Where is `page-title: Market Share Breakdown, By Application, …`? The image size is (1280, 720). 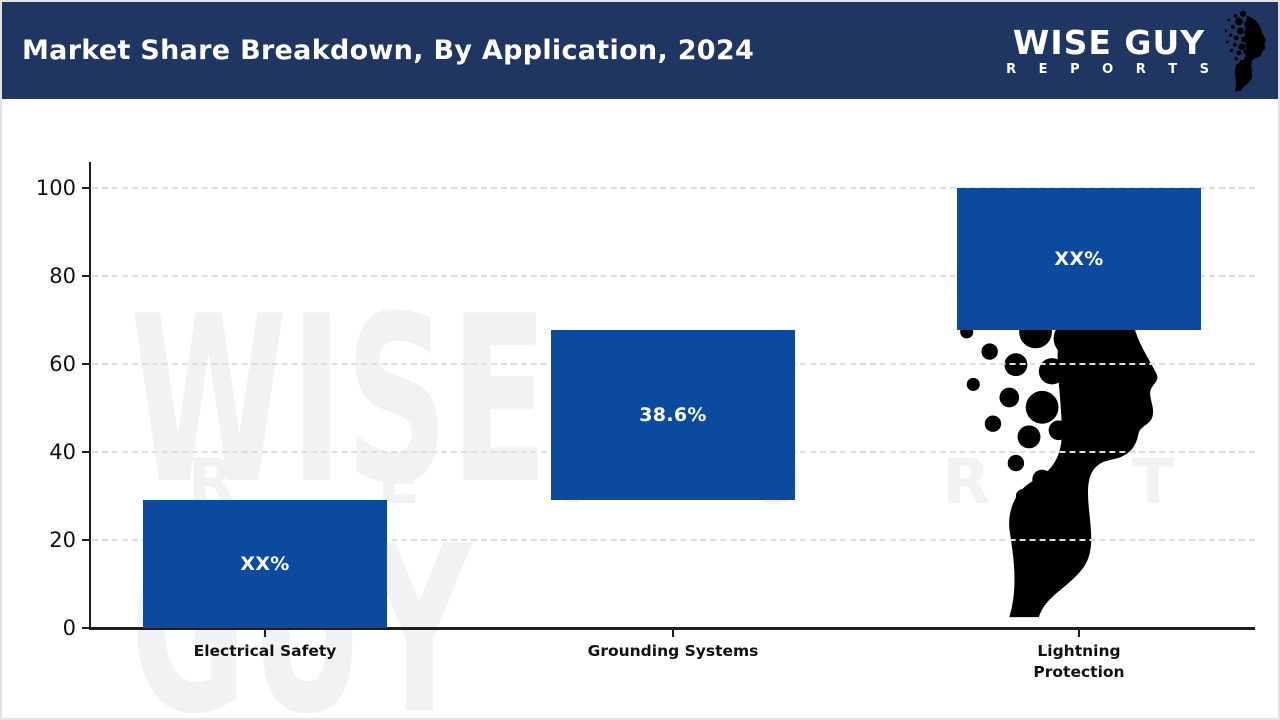
page-title: Market Share Breakdown, By Application, … is located at coordinates (388, 50).